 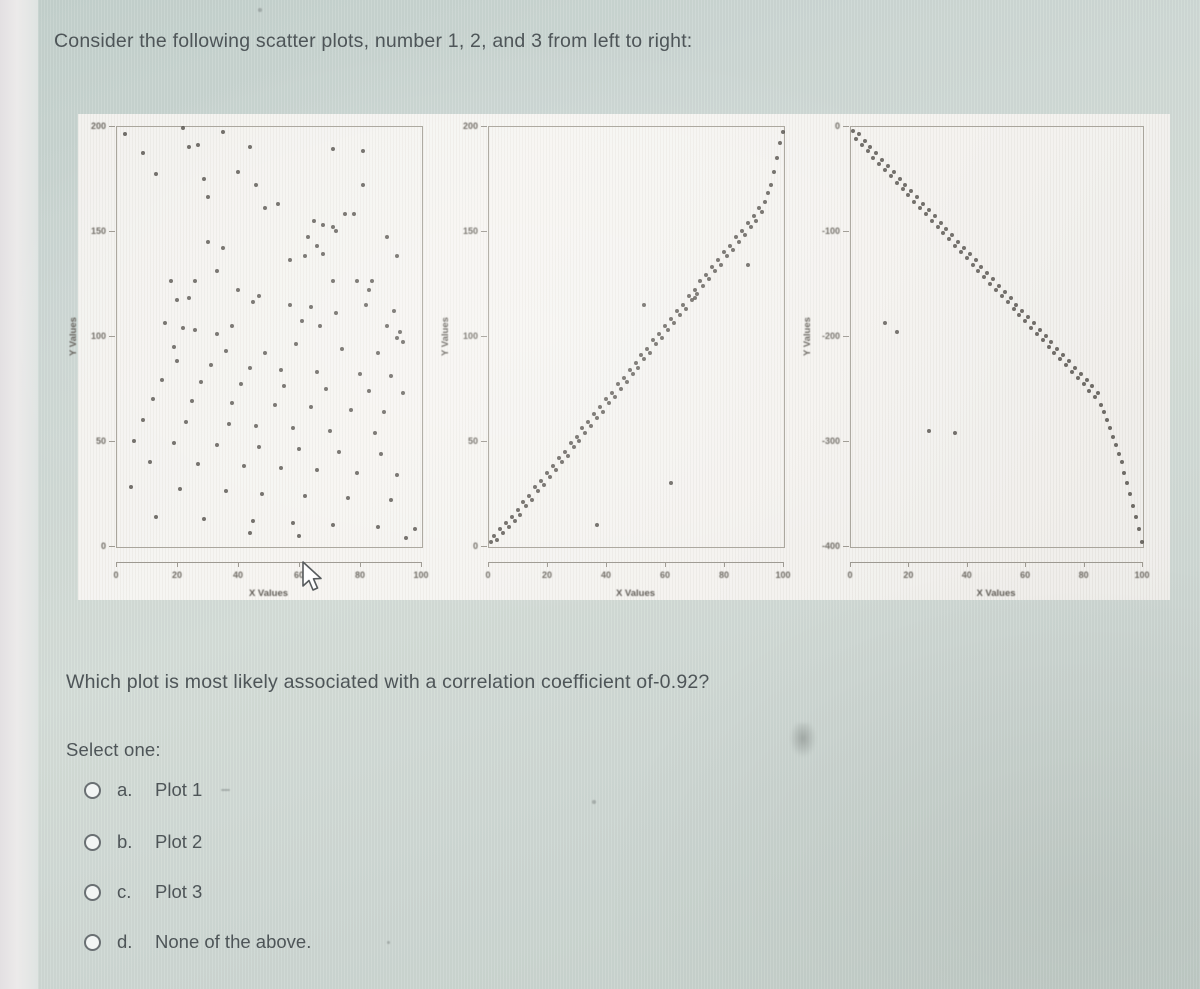 I want to click on option-b: b. Plot 2, so click(x=143, y=842).